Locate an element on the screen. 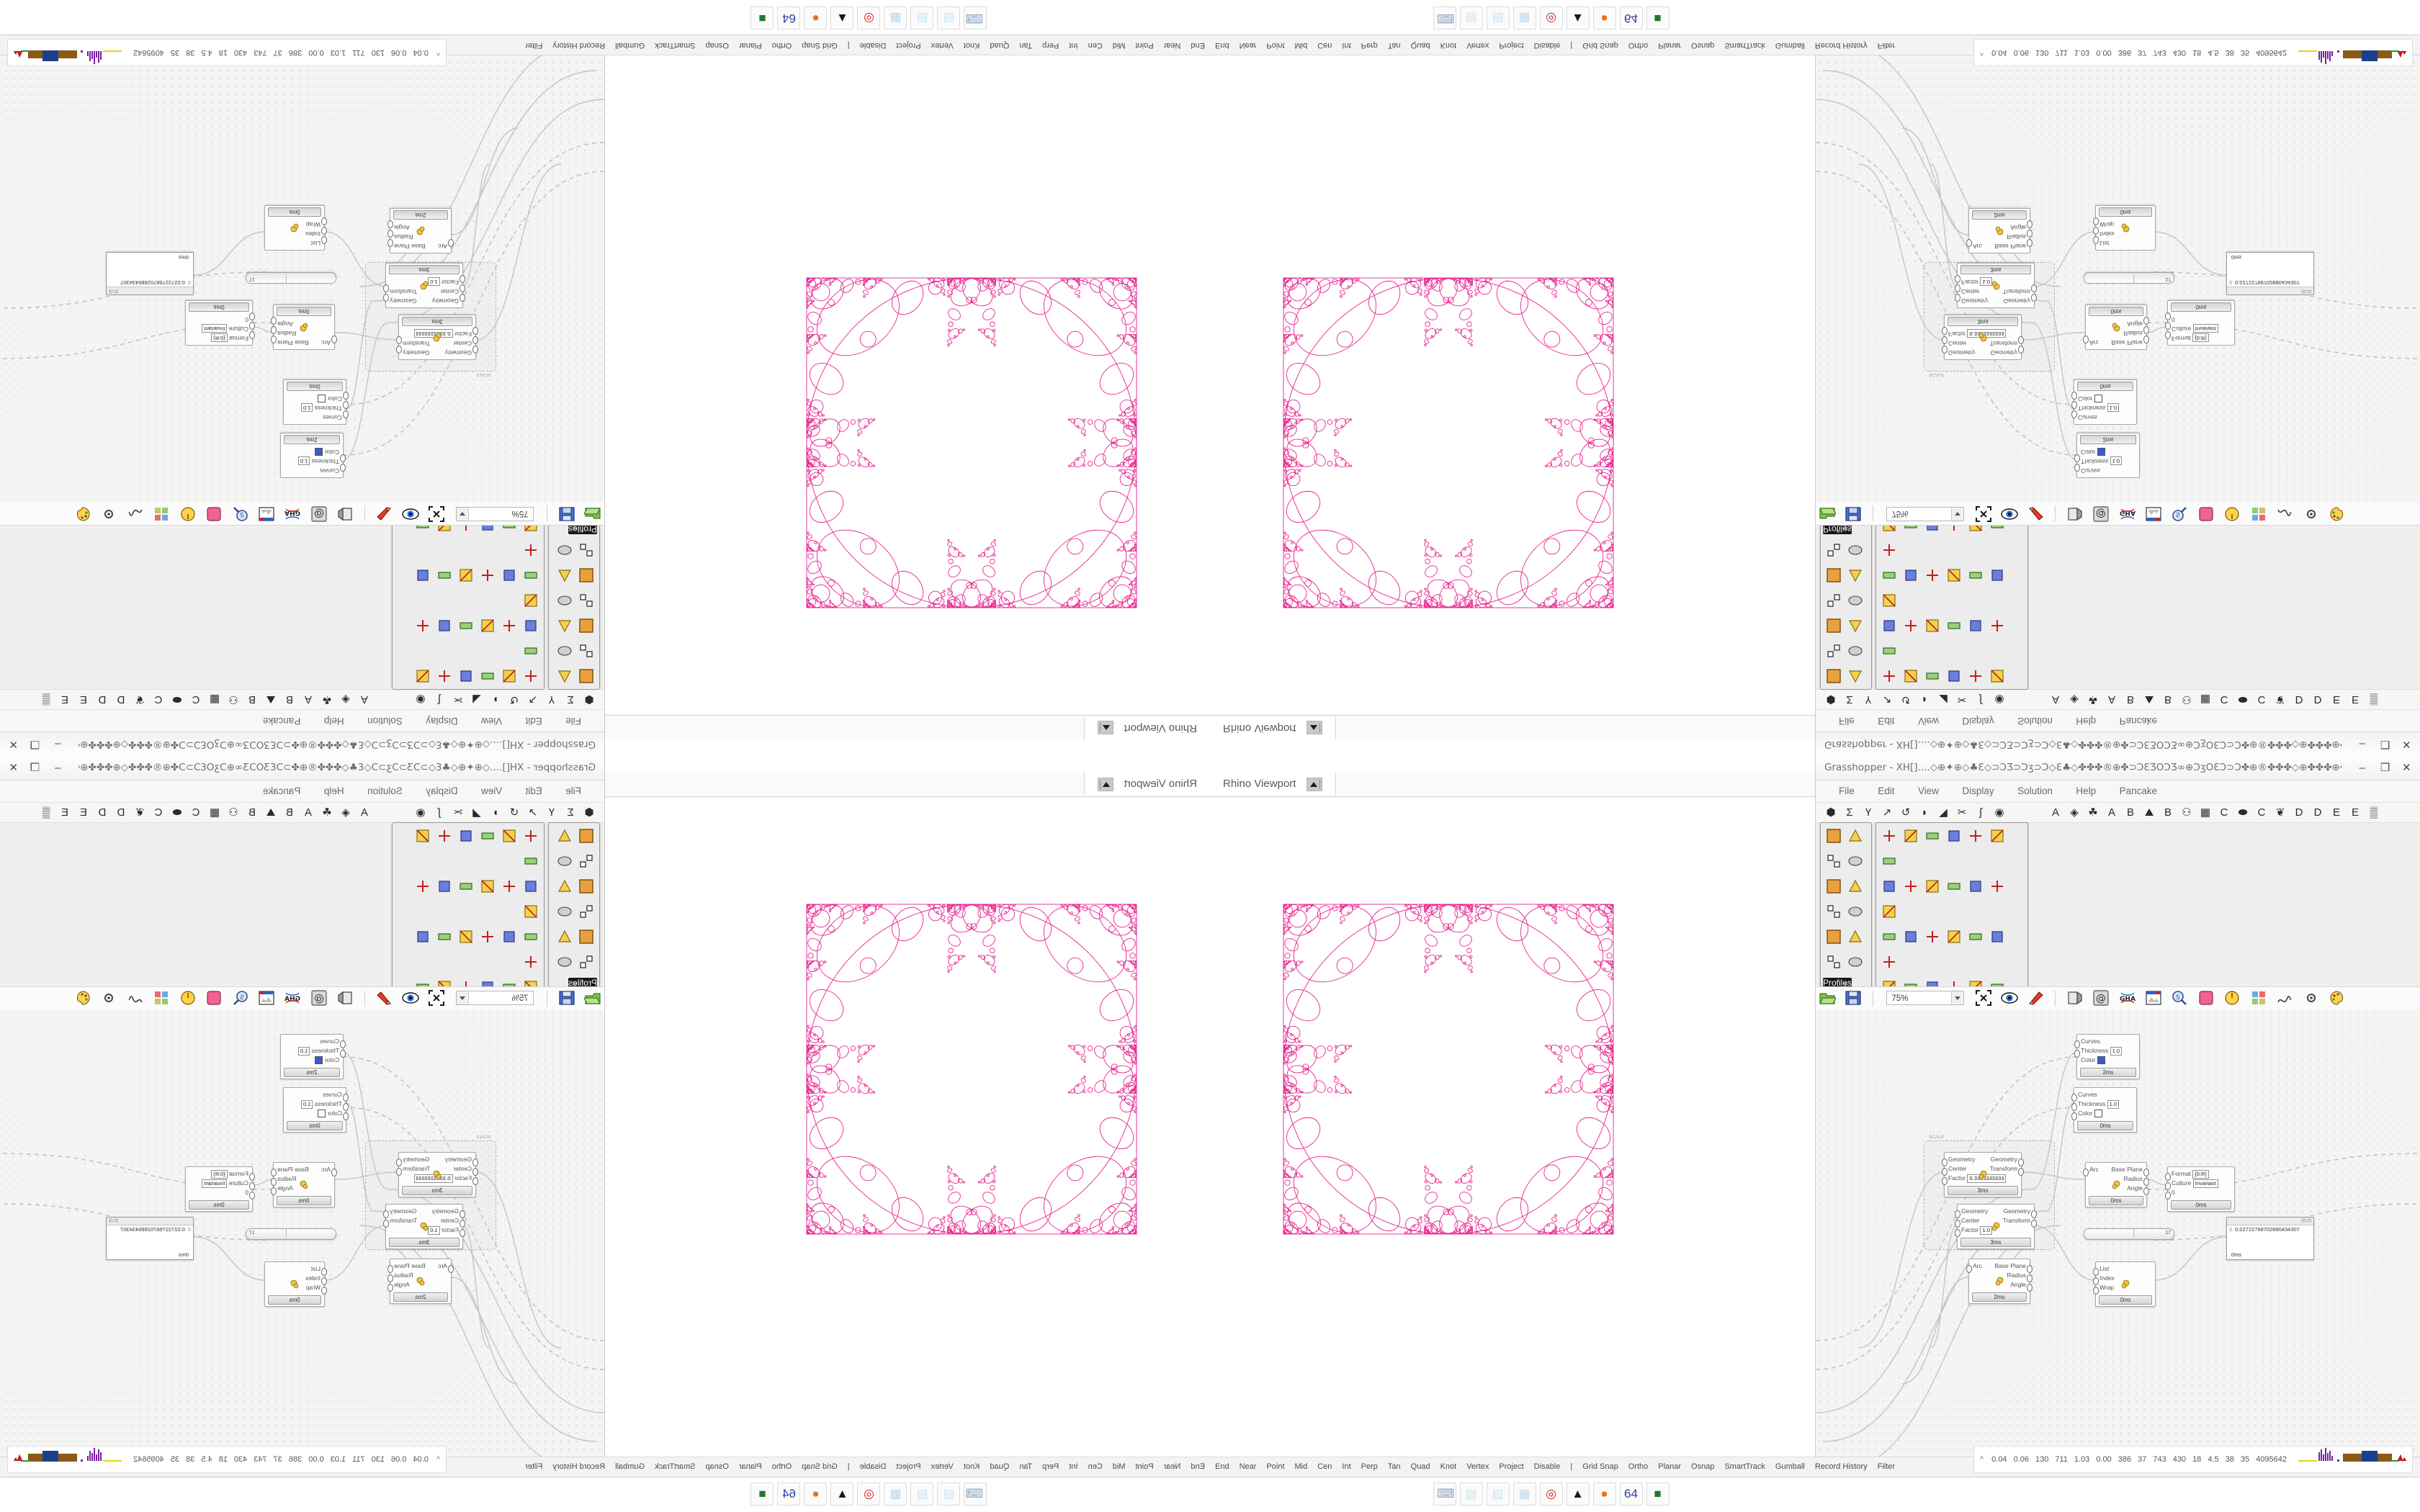 This screenshot has height=1512, width=2420. grasshopper-canvas: SCALE Curves Thickness 1.0 Color 2ms is located at coordinates (2118, 1242).